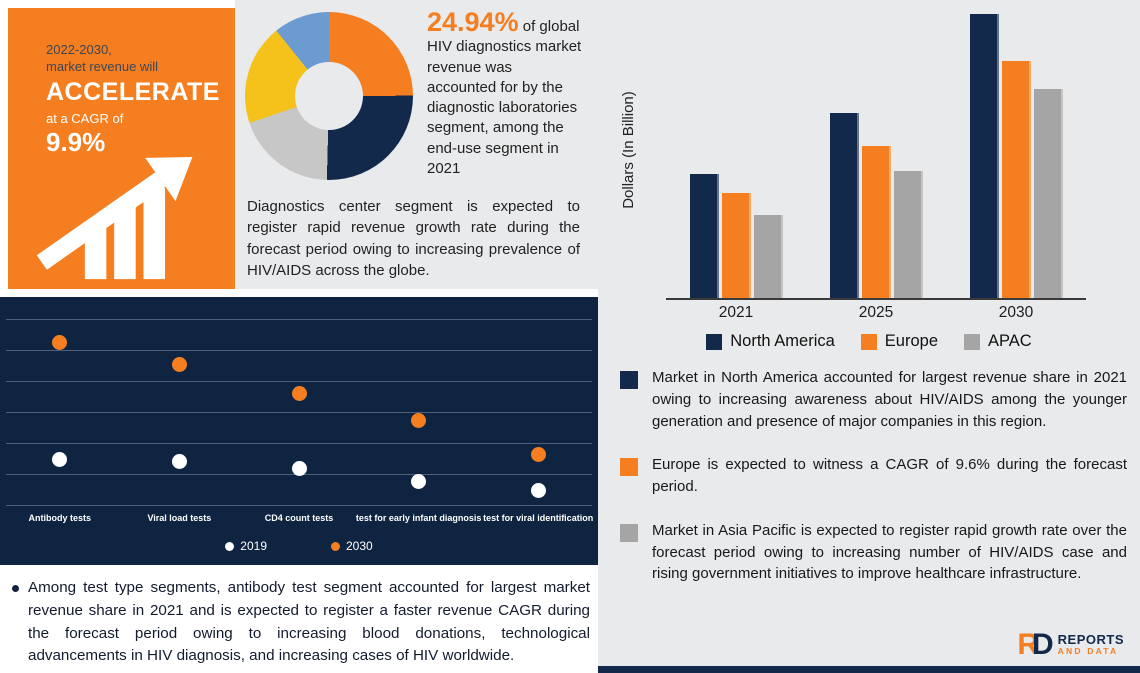  I want to click on accel-period: 2022-2030,, so click(79, 49).